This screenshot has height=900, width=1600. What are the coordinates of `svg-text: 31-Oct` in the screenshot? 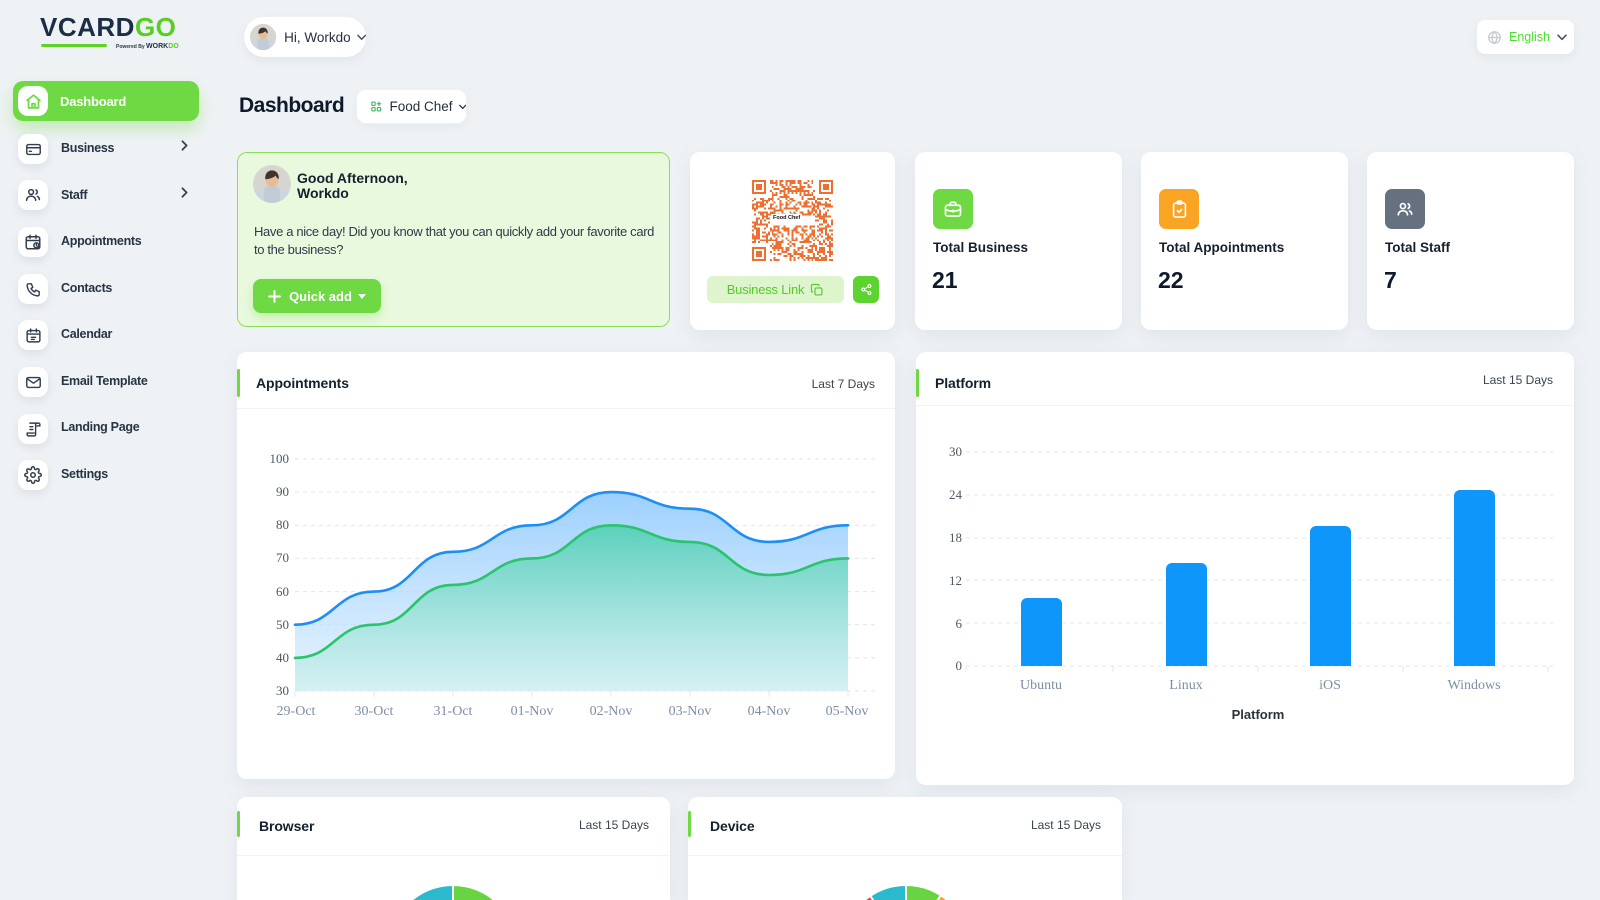 It's located at (453, 711).